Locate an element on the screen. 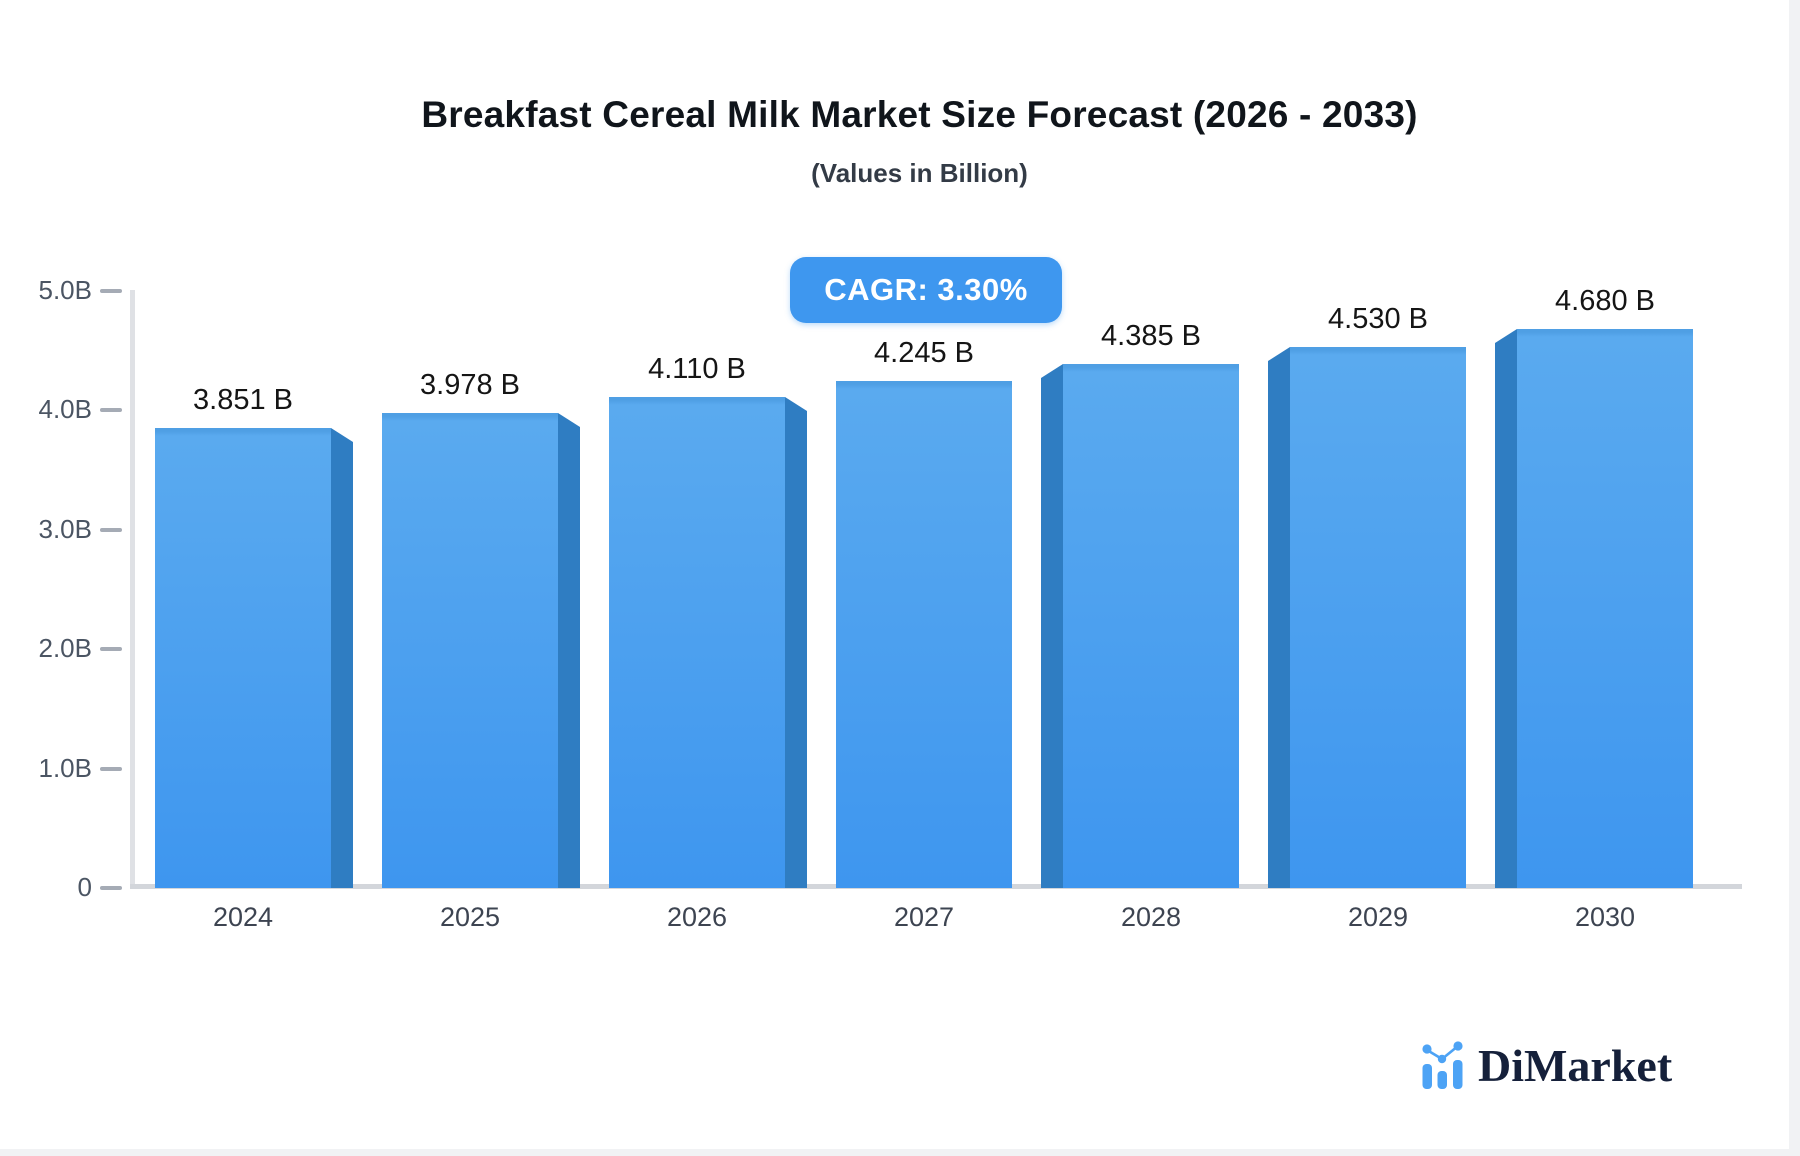 This screenshot has height=1156, width=1800. bar-value-label: 4.385 B is located at coordinates (1151, 336).